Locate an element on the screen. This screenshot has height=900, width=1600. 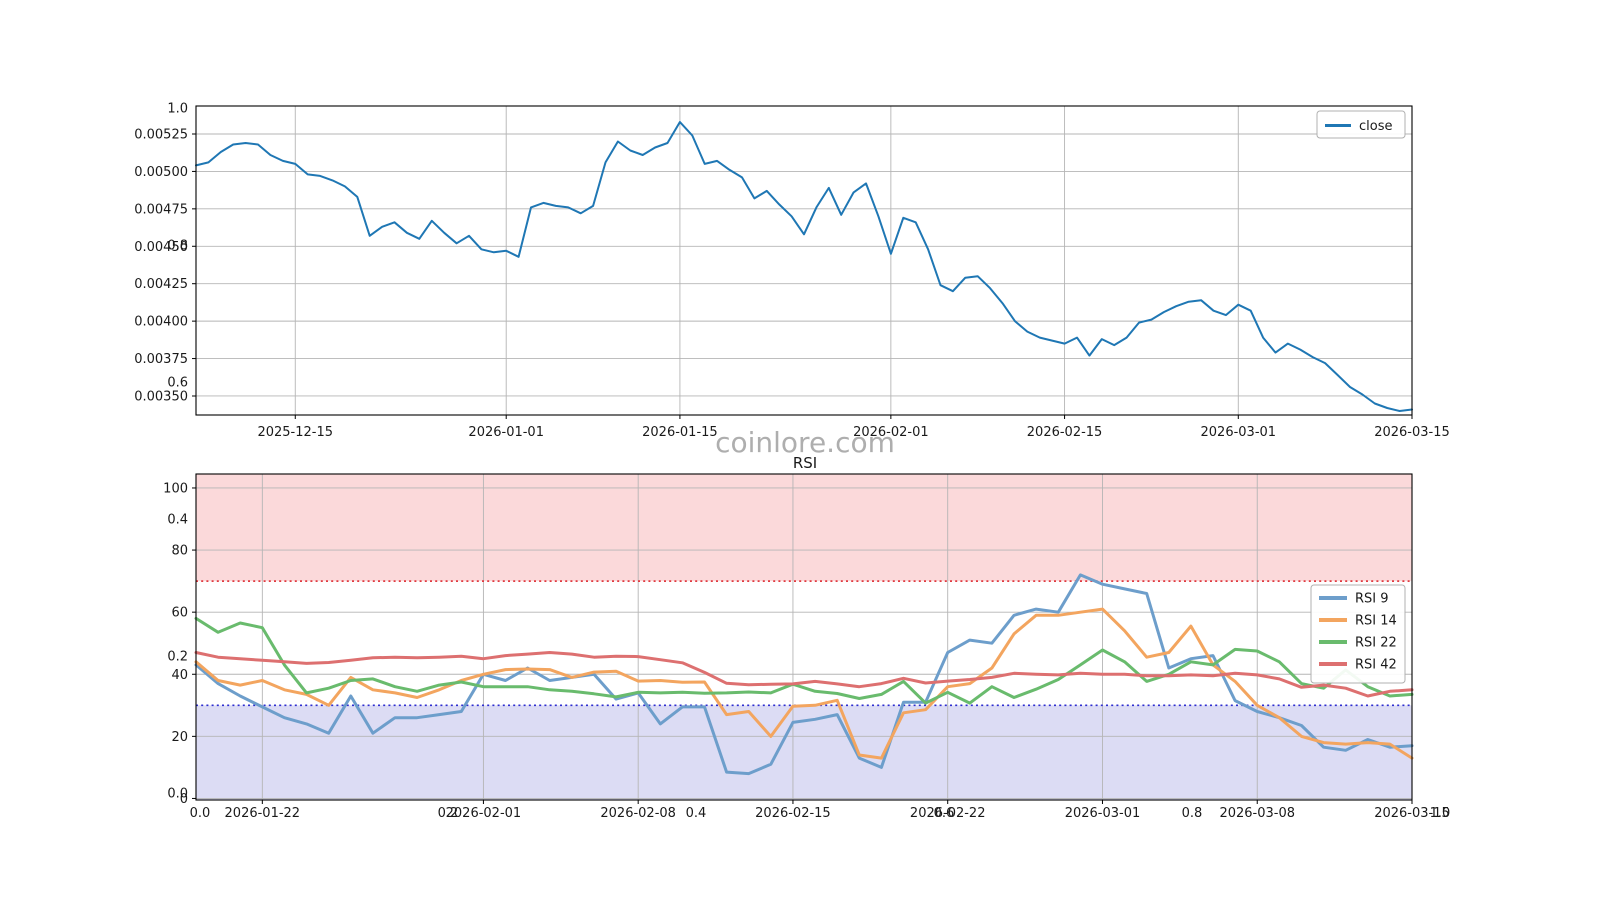
ghost-y-tick-label: 0.4 is located at coordinates (177, 520).